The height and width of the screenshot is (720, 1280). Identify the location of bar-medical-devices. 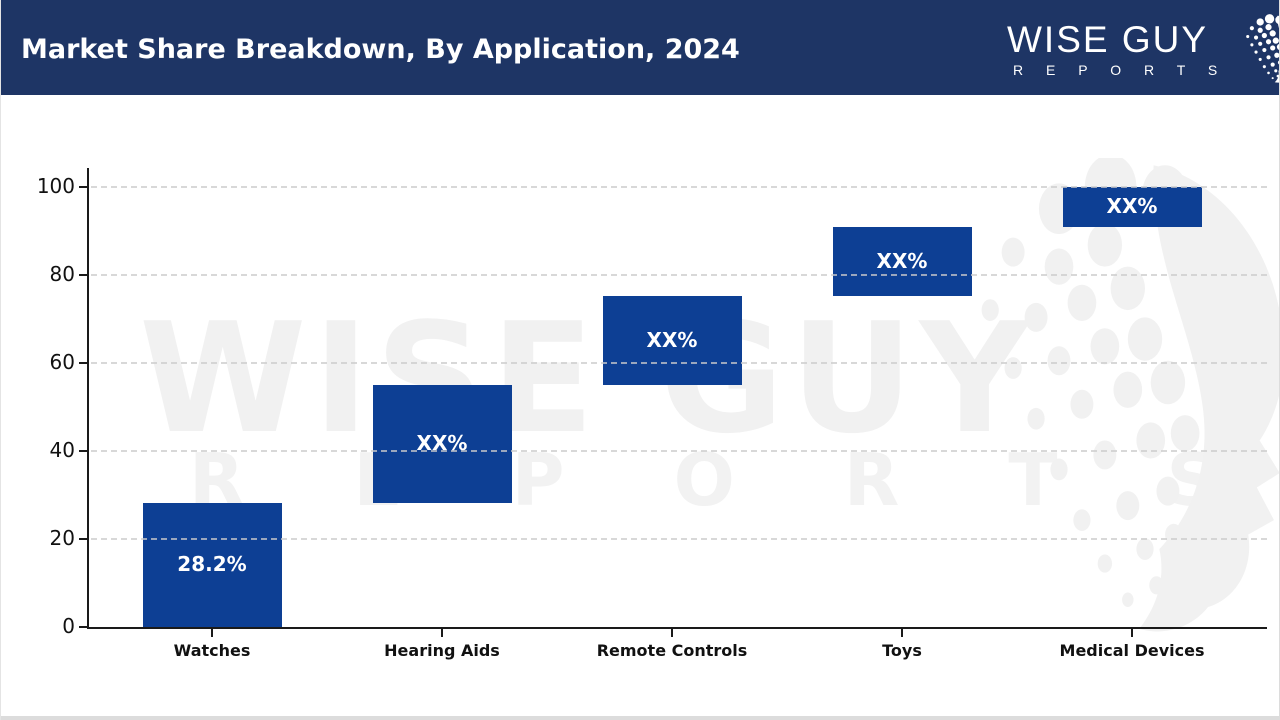
(1132, 207).